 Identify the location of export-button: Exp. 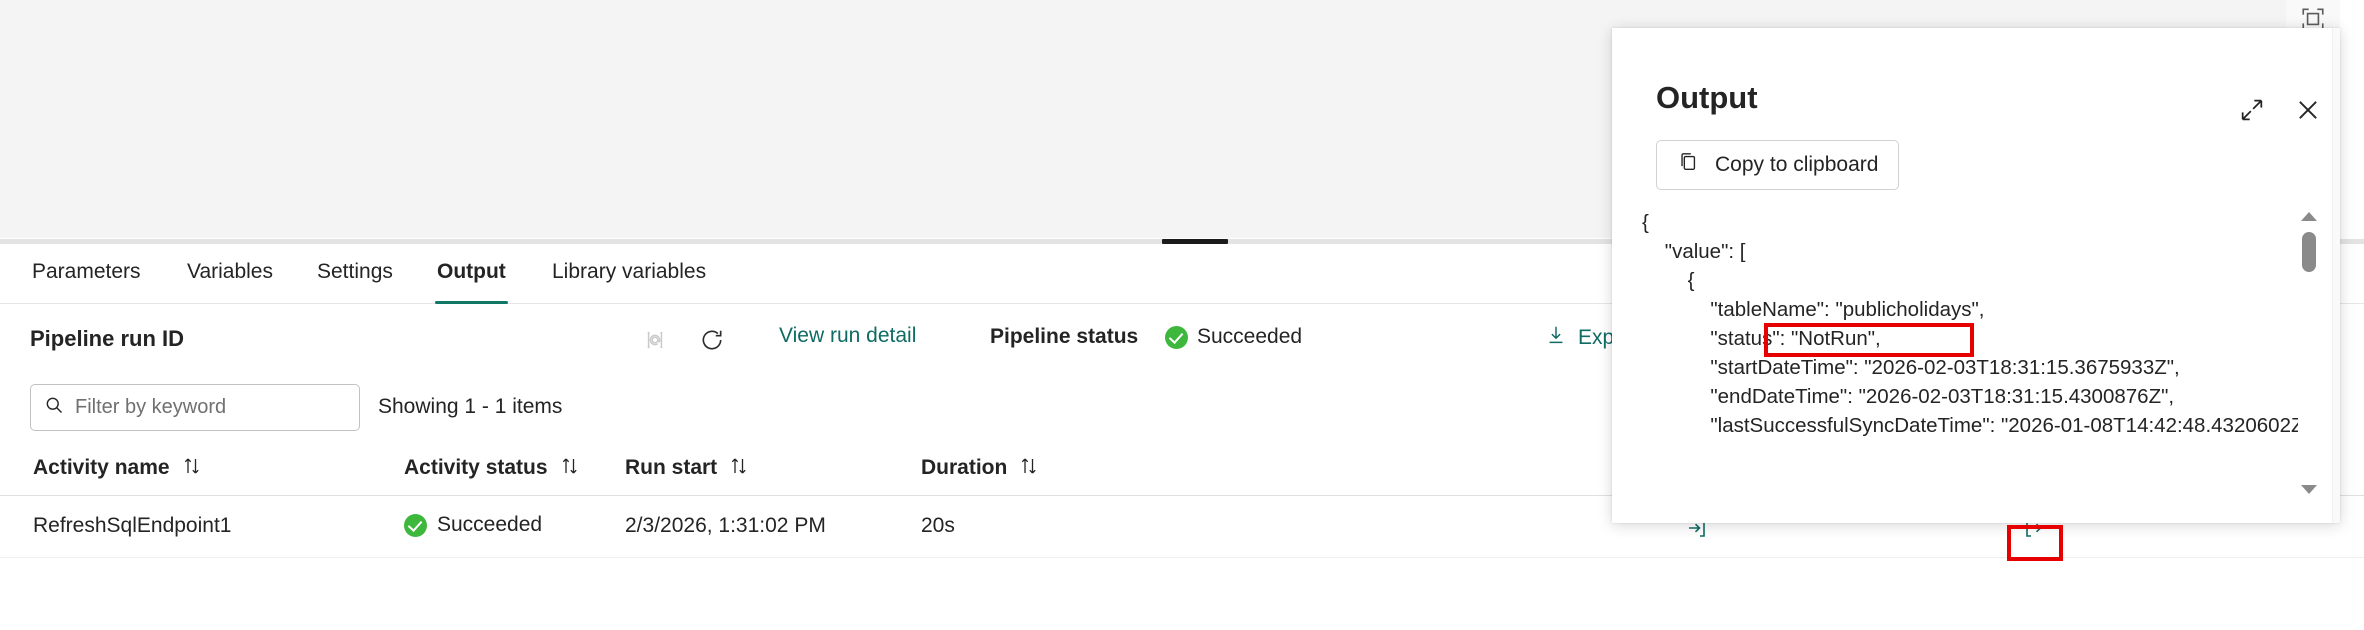
(1579, 338).